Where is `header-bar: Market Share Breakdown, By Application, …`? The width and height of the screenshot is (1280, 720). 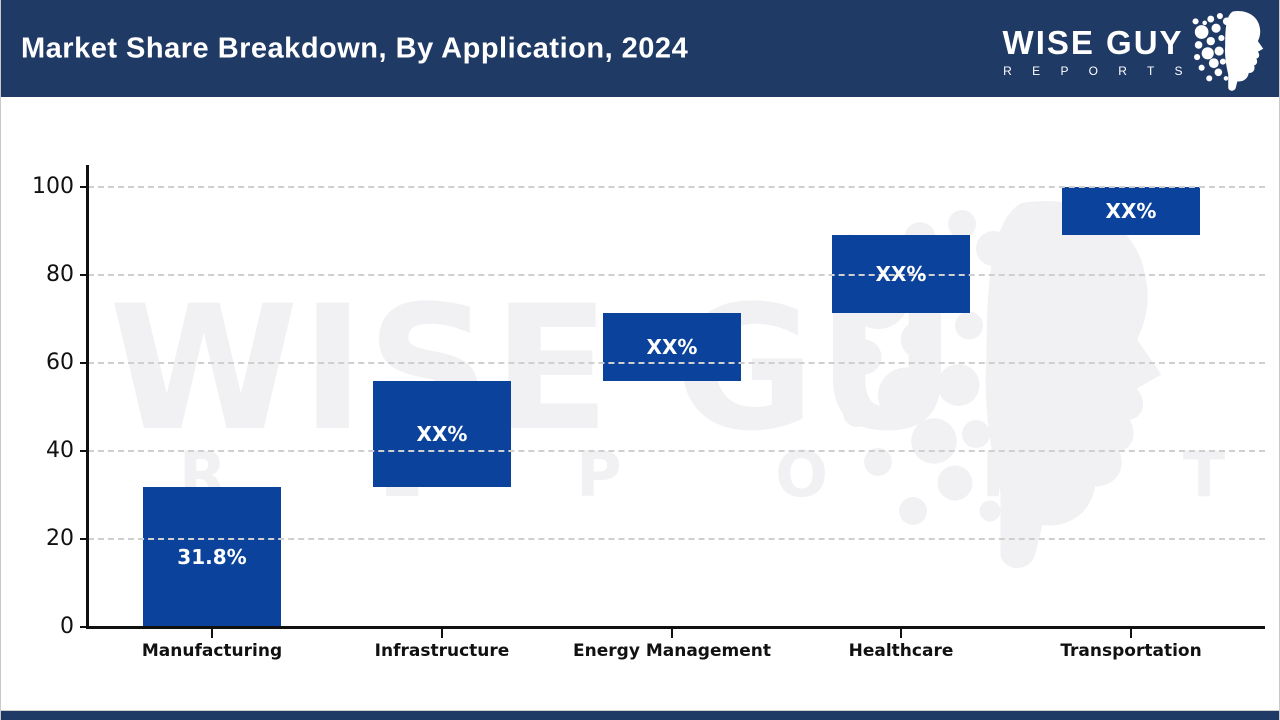 header-bar: Market Share Breakdown, By Application, … is located at coordinates (640, 48).